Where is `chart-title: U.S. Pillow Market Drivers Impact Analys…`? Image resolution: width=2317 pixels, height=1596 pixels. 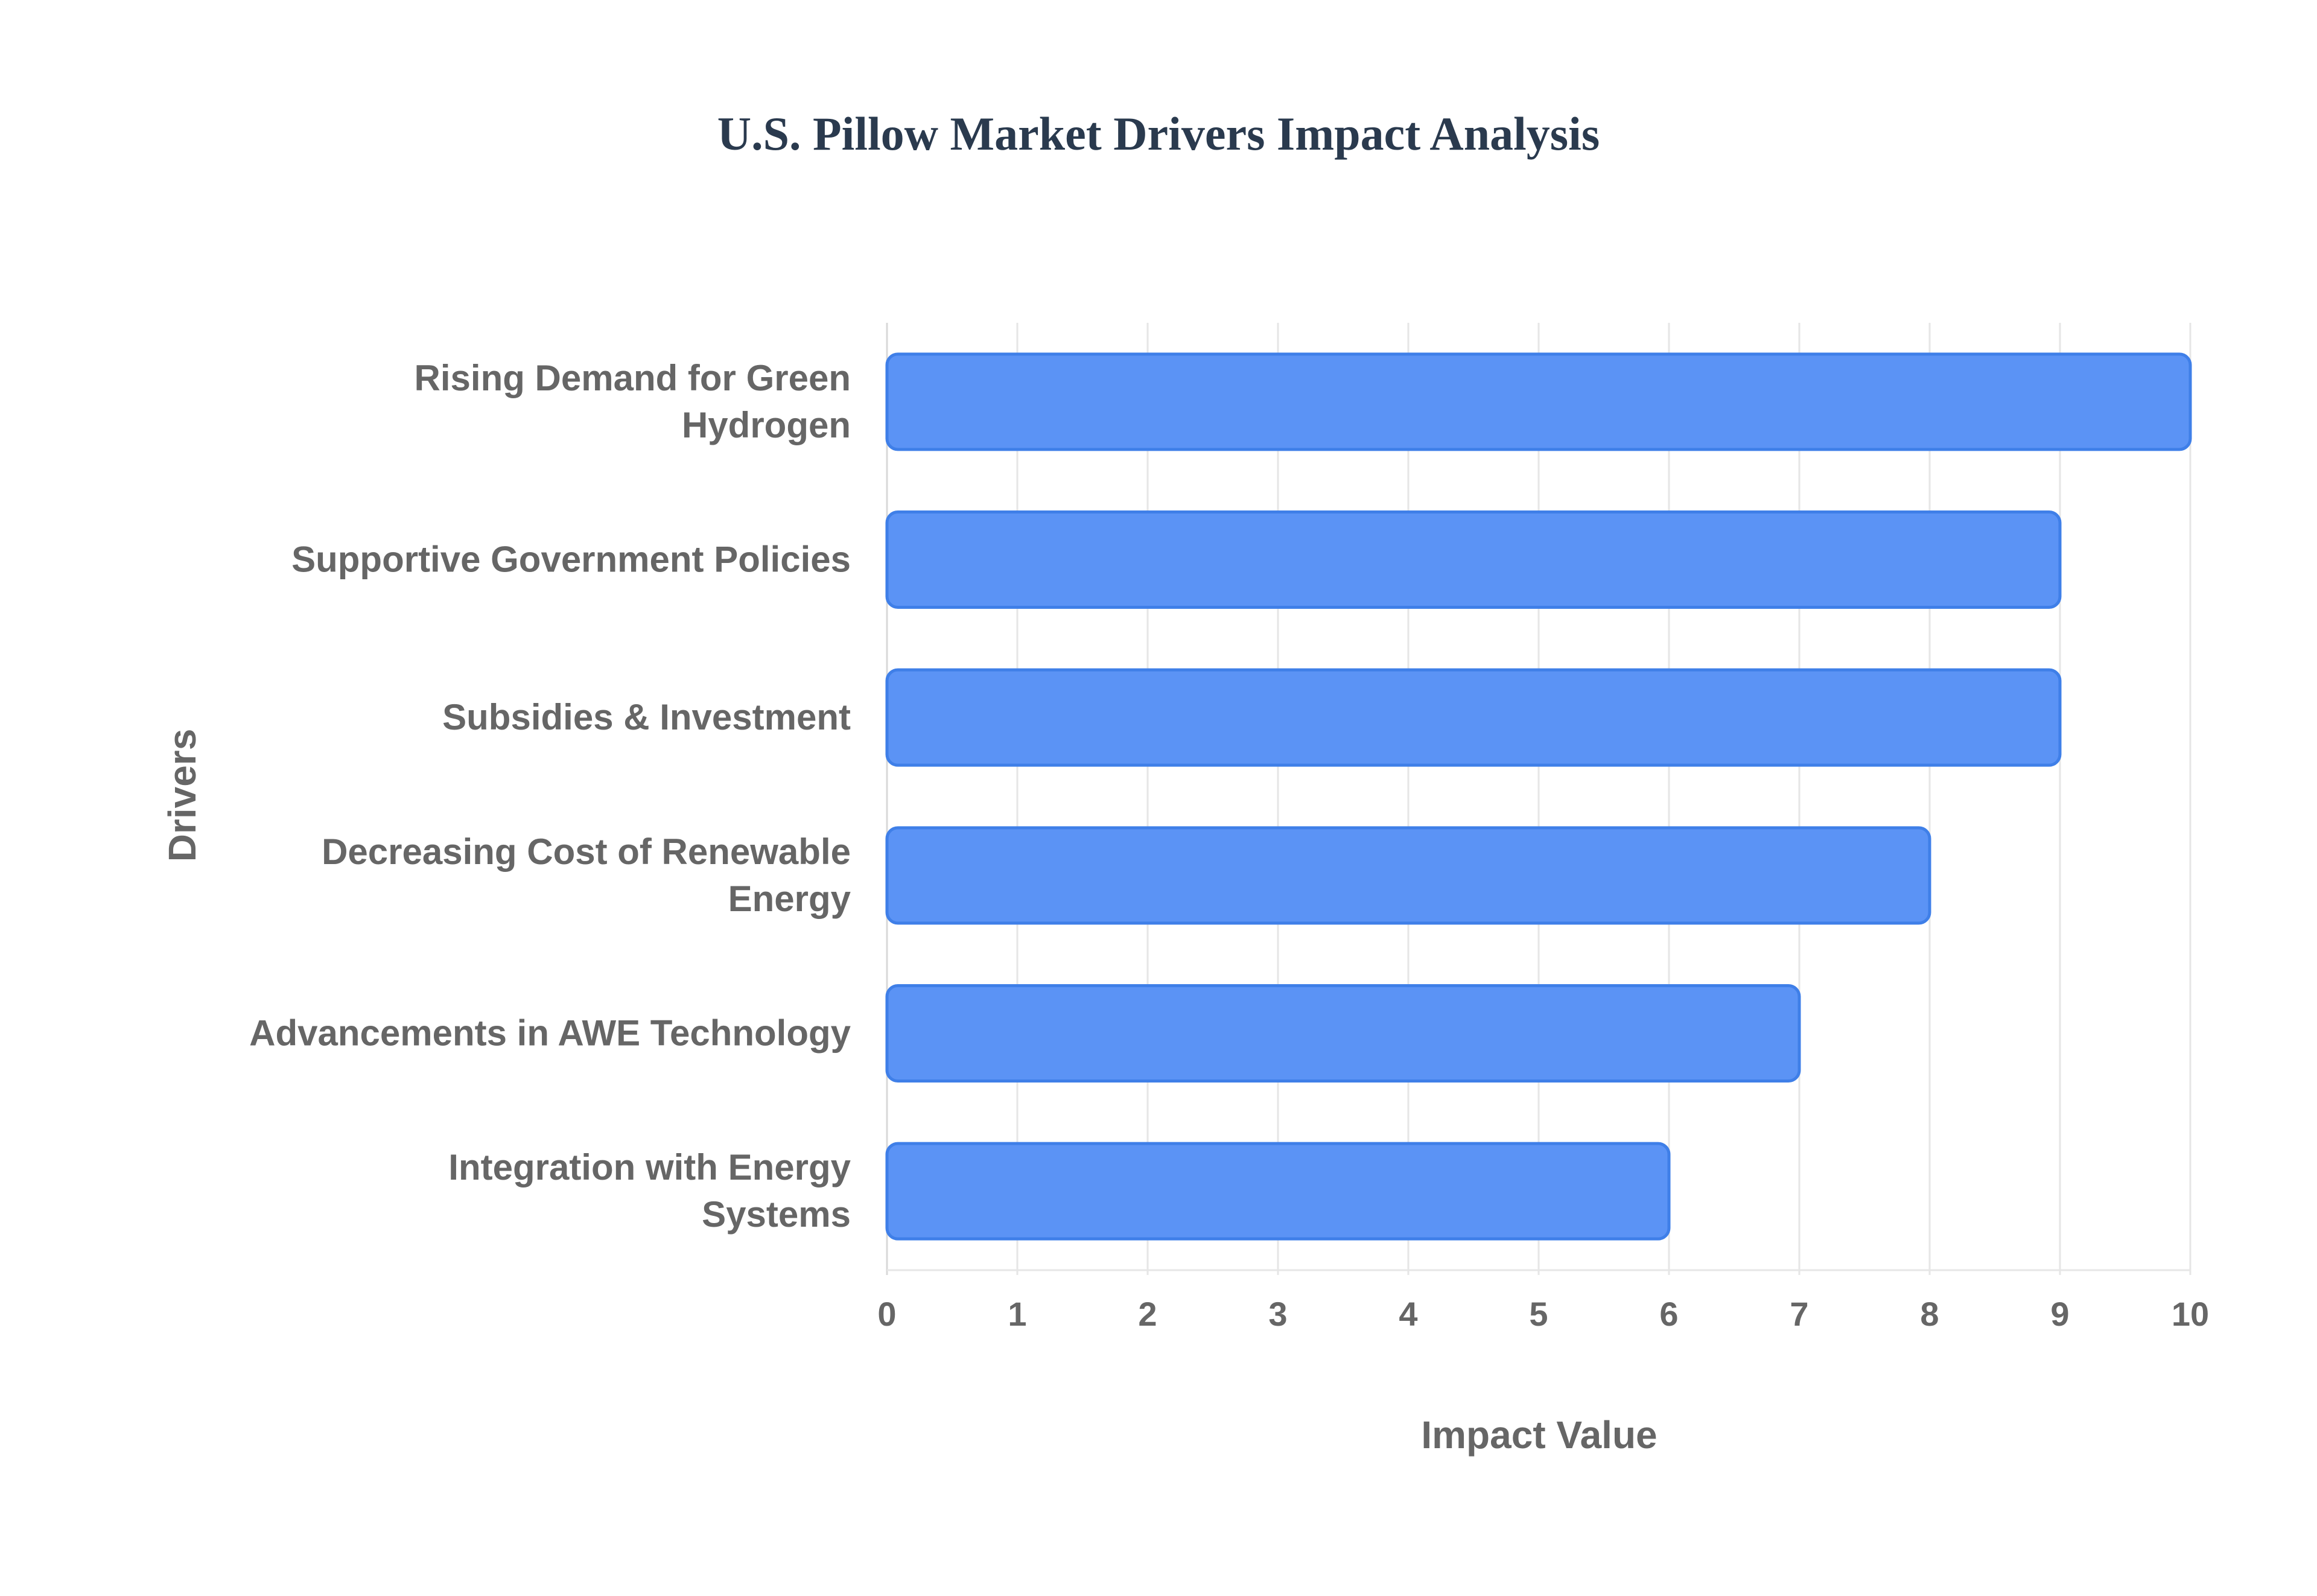 chart-title: U.S. Pillow Market Drivers Impact Analys… is located at coordinates (1158, 134).